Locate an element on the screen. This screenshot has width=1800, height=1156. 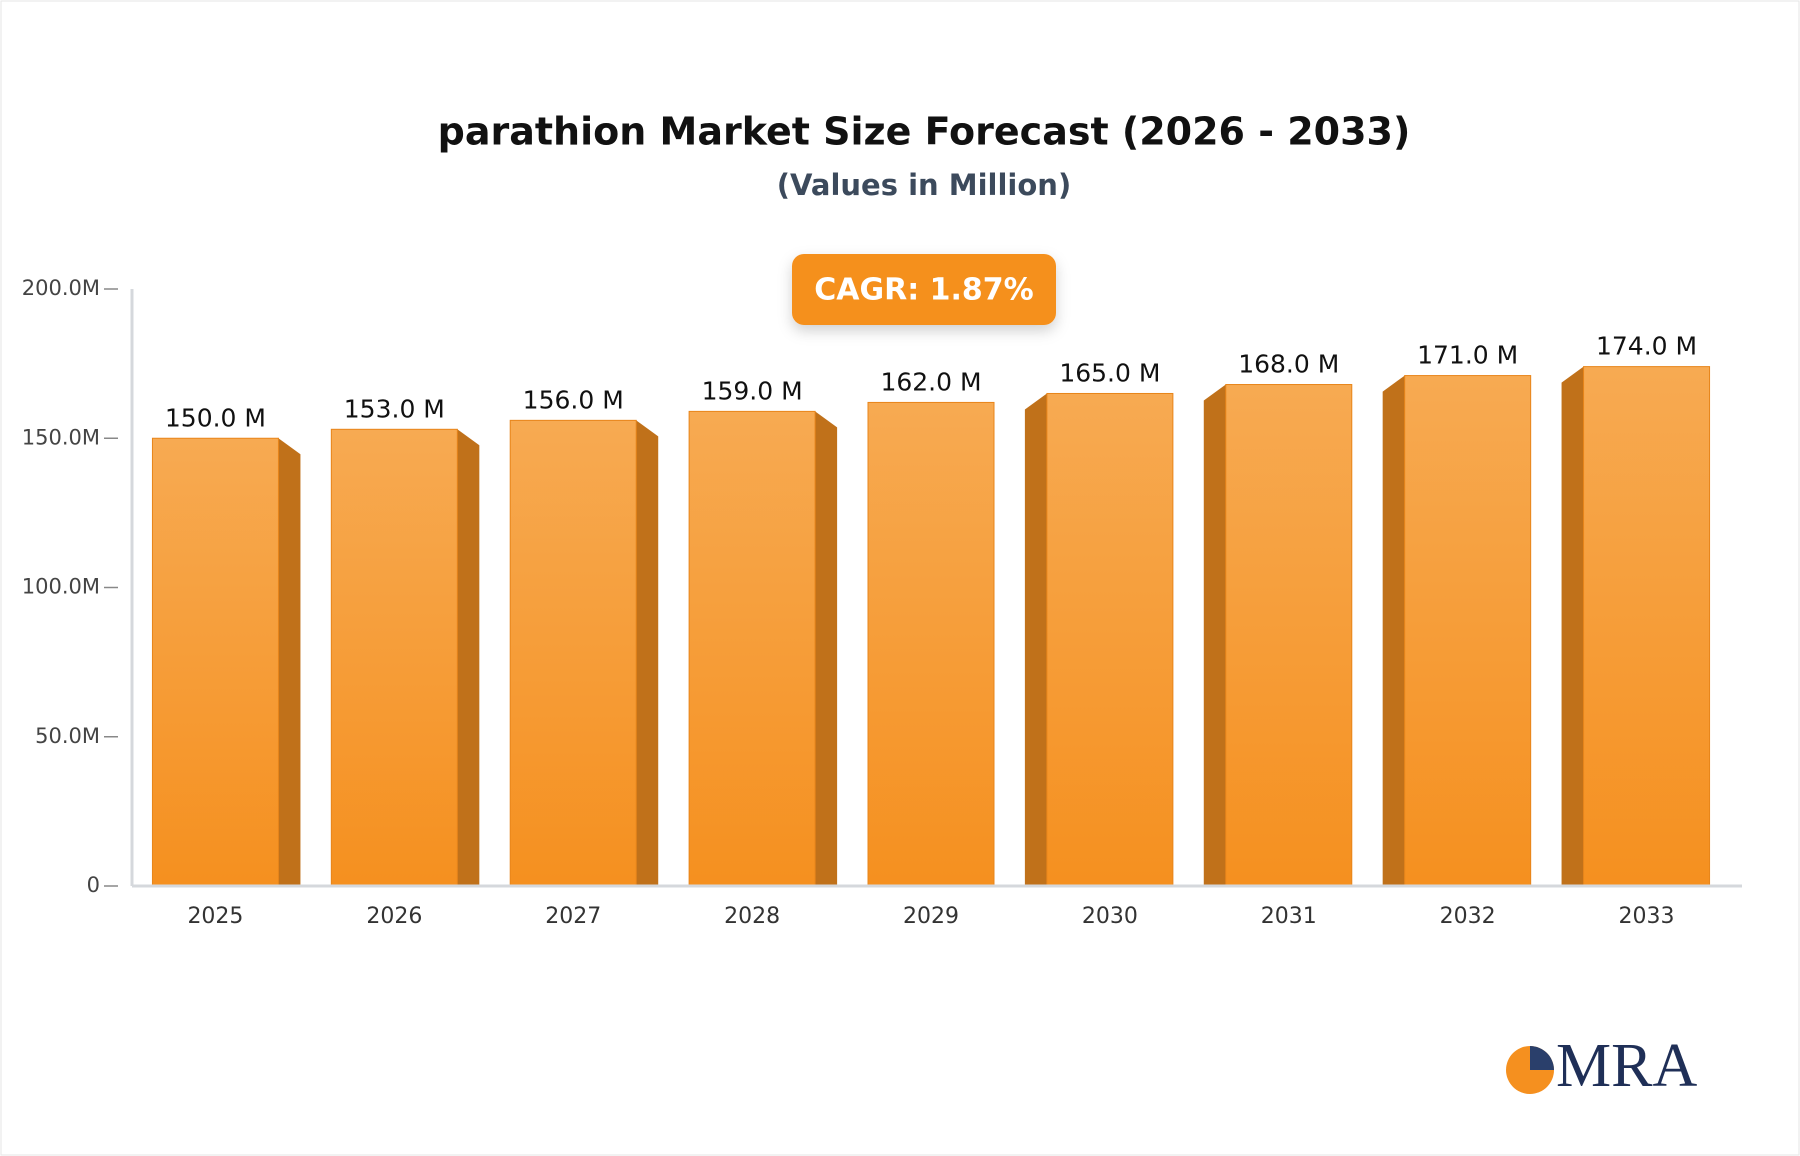
chart-subtitle: (Values in Million) is located at coordinates (924, 185).